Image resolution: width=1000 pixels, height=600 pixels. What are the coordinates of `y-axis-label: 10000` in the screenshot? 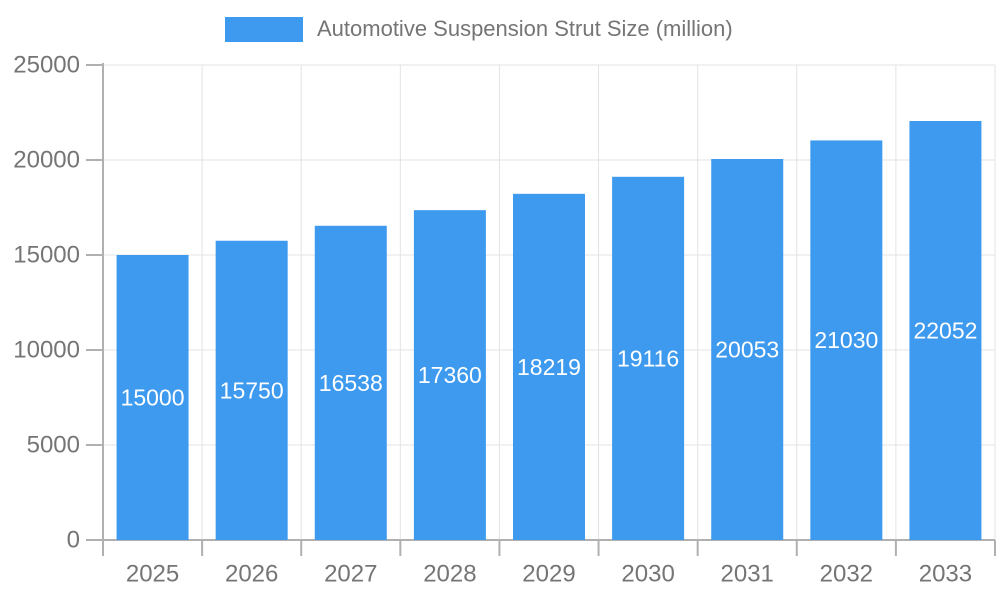 It's located at (46, 350).